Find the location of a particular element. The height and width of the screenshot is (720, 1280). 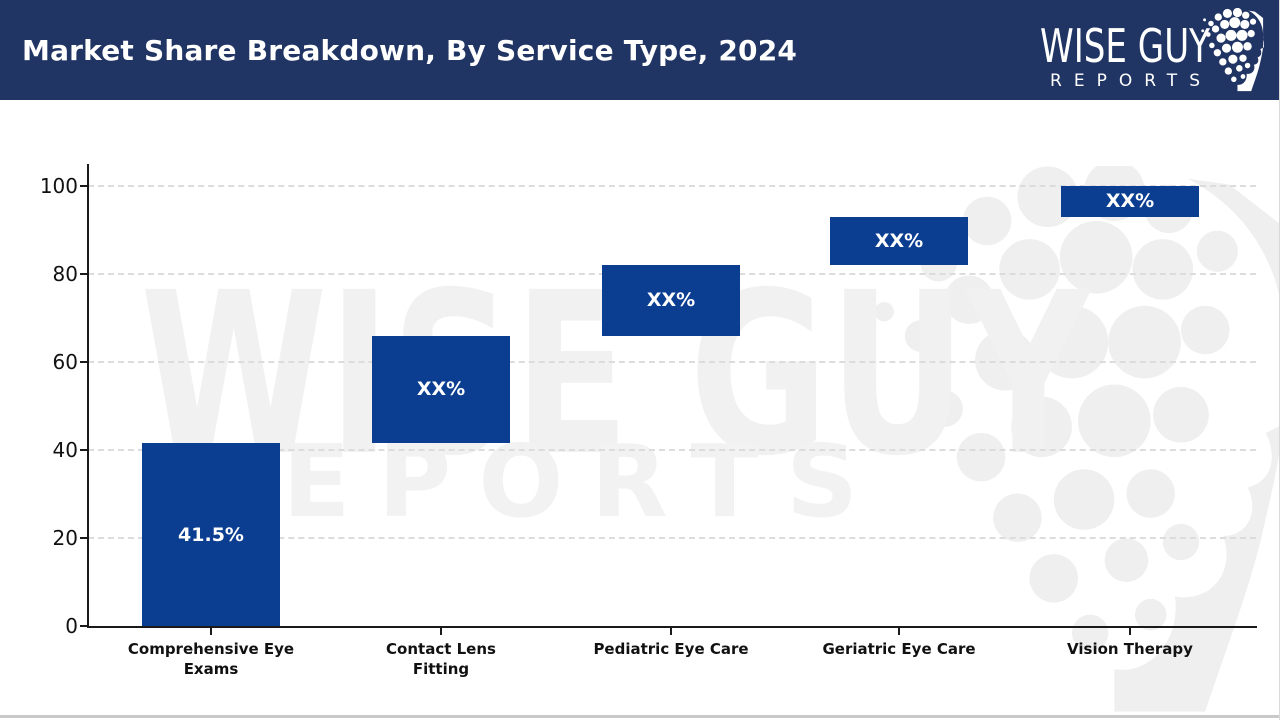

watermark-line2: REPORTS is located at coordinates (518, 481).